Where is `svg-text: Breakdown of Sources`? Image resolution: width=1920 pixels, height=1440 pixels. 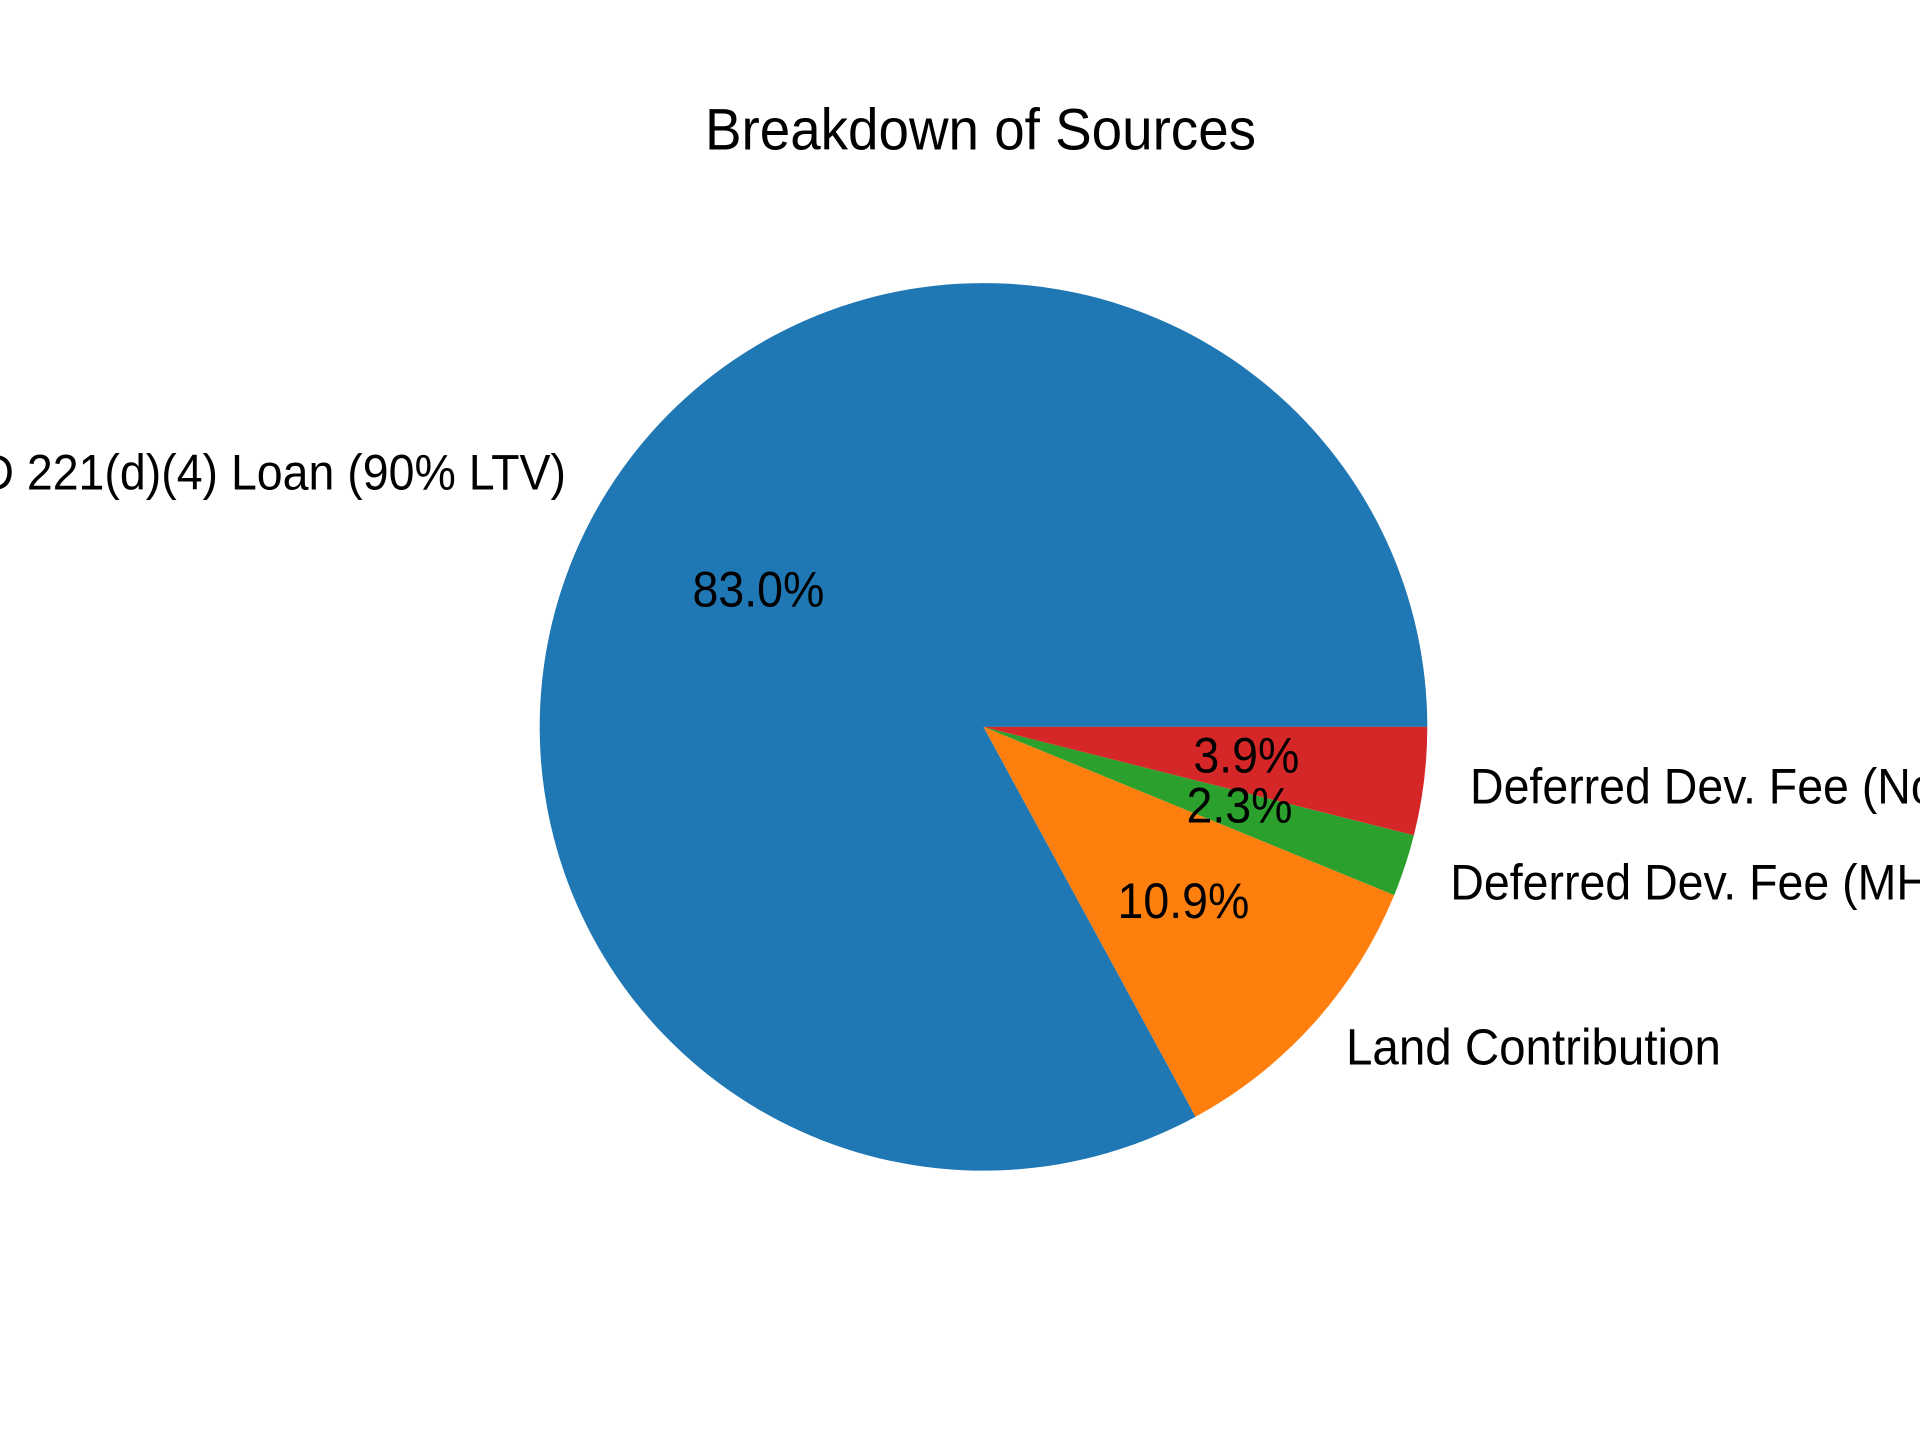
svg-text: Breakdown of Sources is located at coordinates (980, 129).